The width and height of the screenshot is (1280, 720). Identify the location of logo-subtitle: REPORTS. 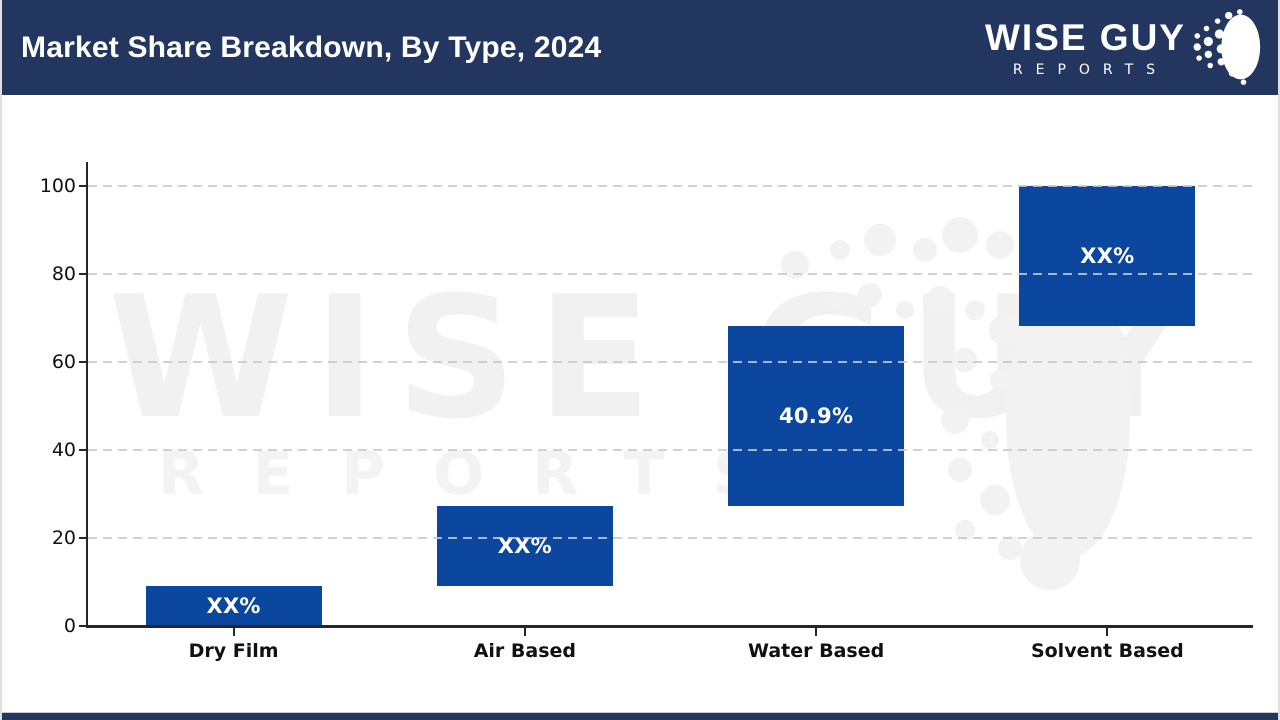
(1090, 70).